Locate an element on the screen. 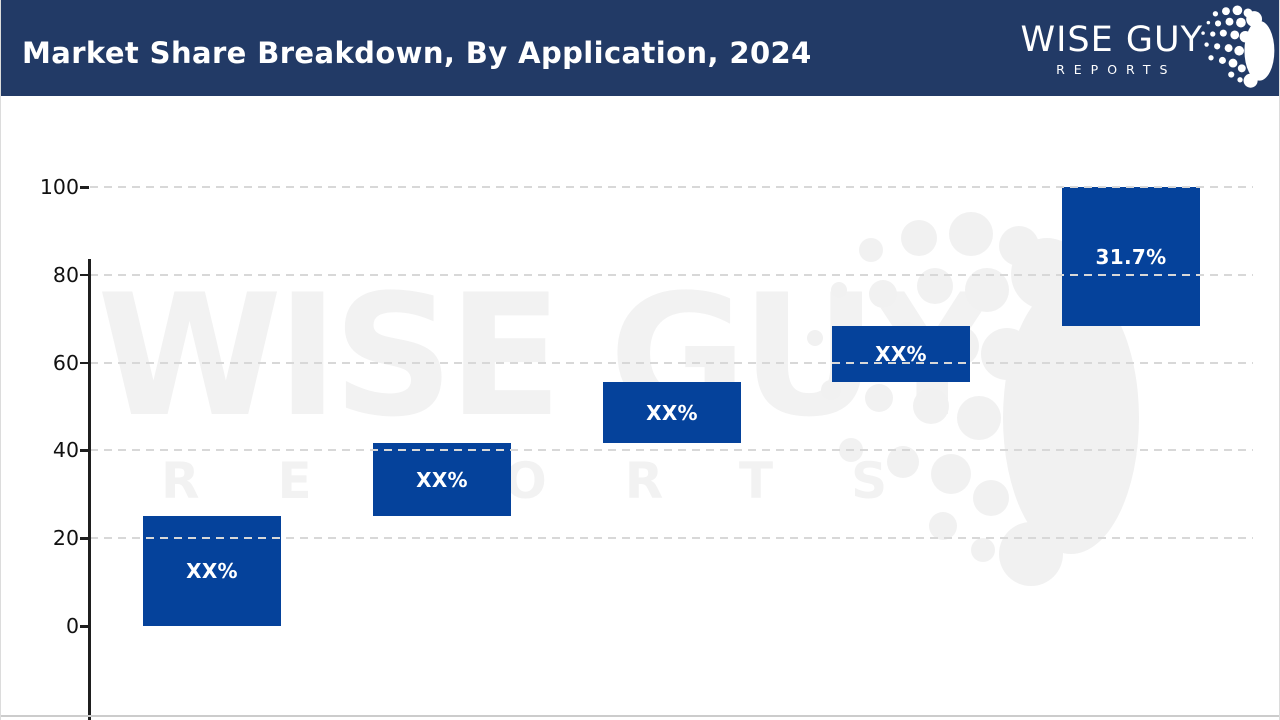 This screenshot has width=1280, height=720. y-tick-label-0: 0 is located at coordinates (72, 626).